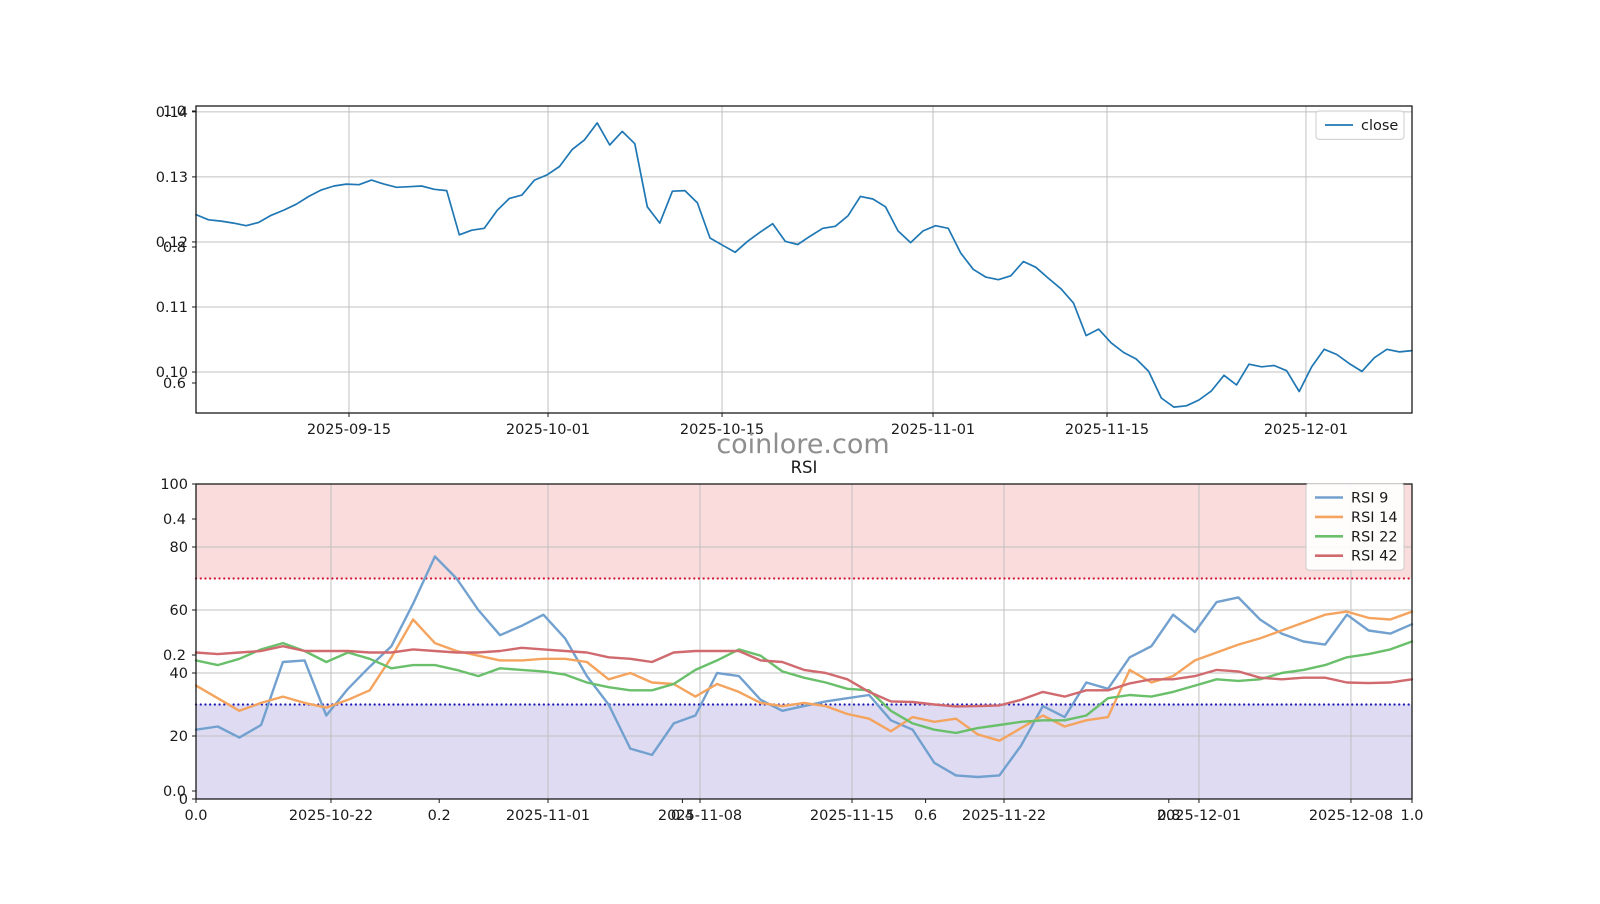  I want to click on y-tick-label: 0, so click(183, 800).